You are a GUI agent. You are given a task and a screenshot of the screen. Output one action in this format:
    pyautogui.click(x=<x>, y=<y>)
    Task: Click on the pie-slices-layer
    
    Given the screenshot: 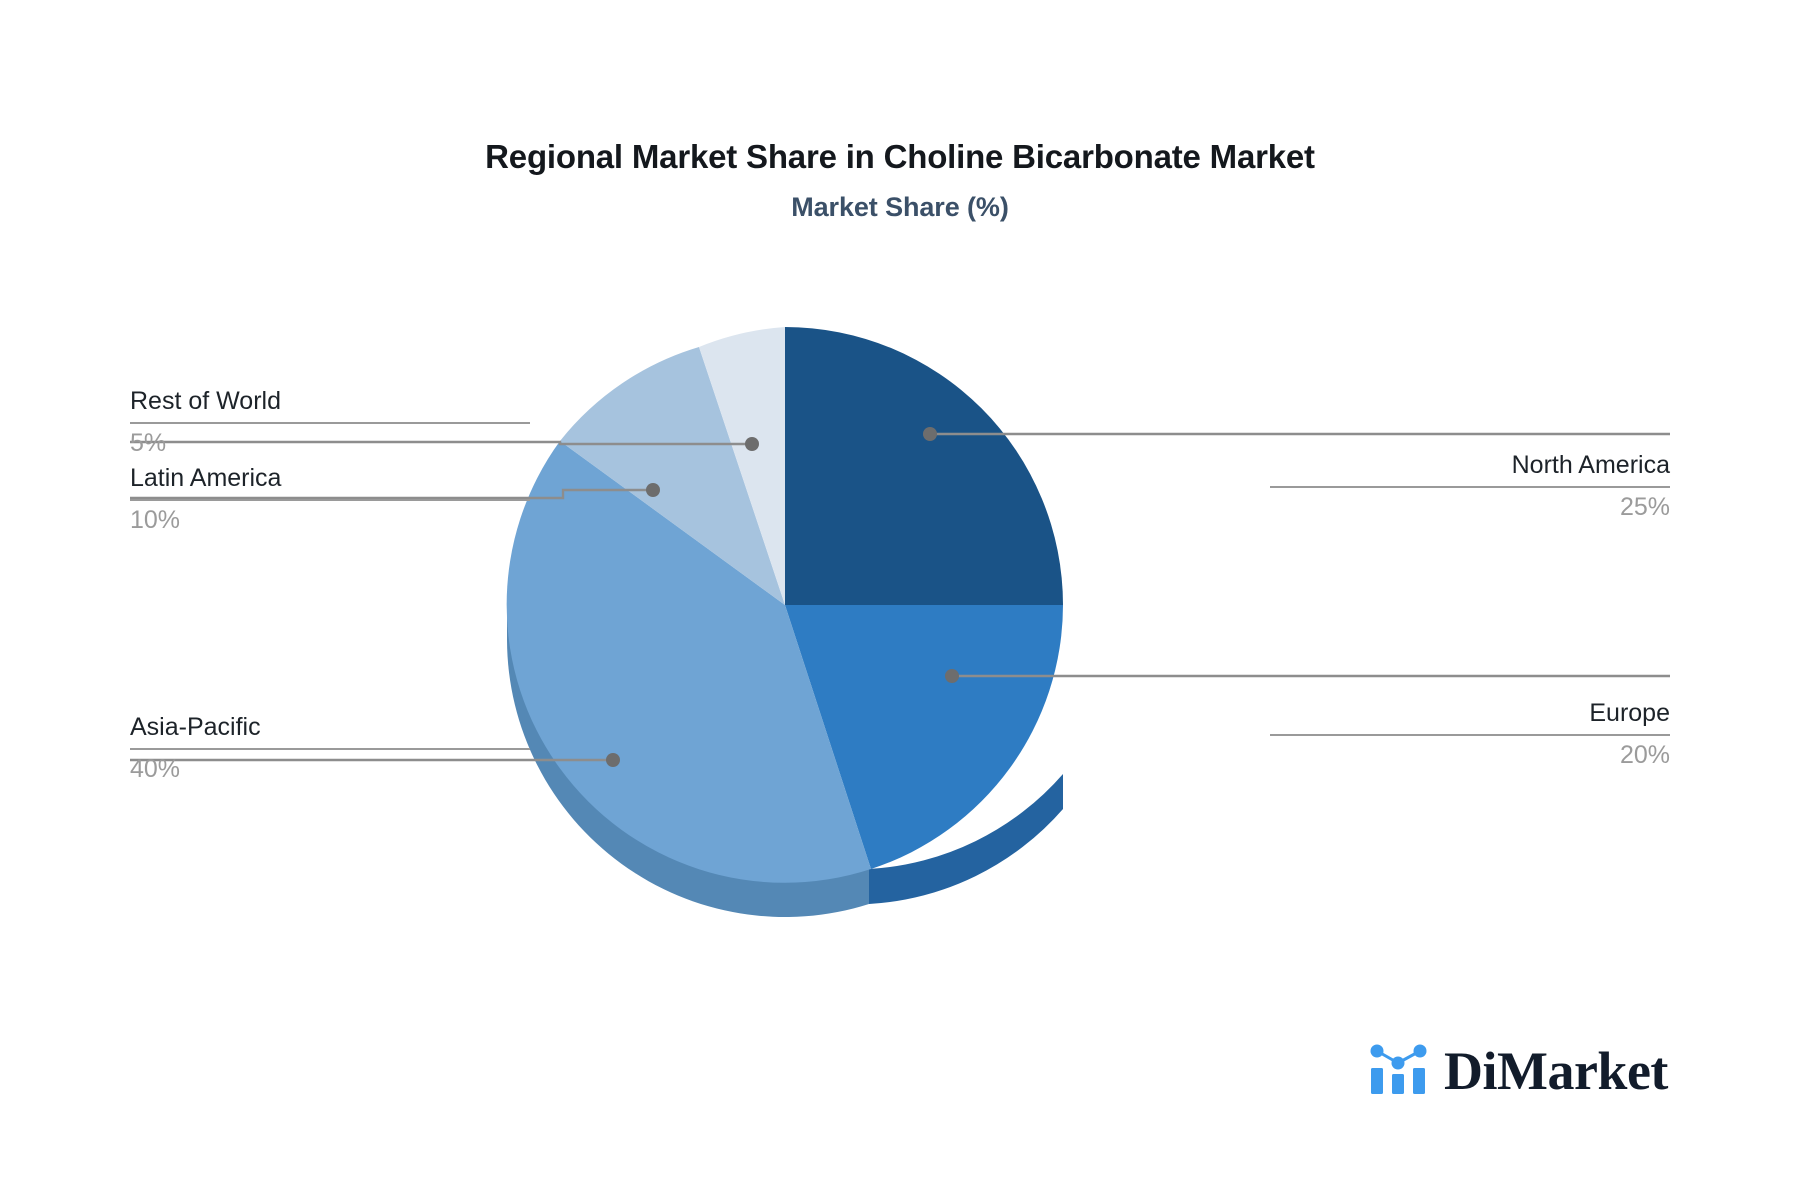 What is the action you would take?
    pyautogui.click(x=784, y=605)
    